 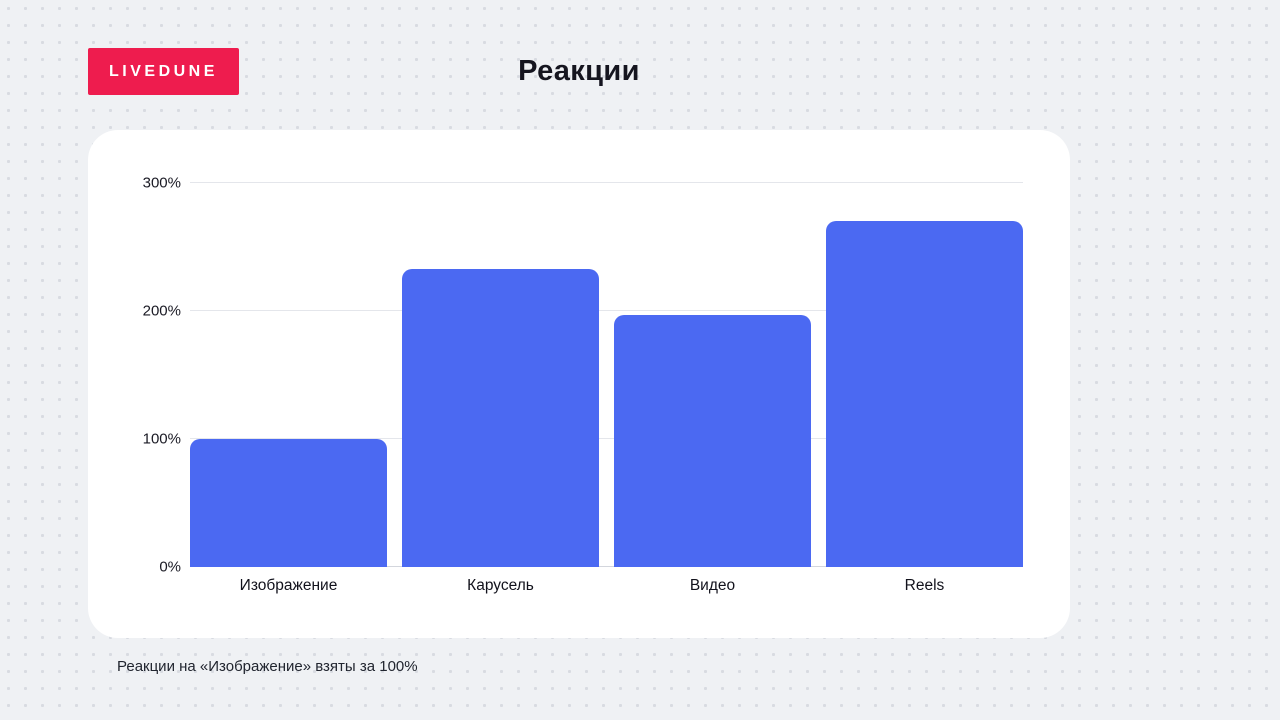 What do you see at coordinates (288, 585) in the screenshot?
I see `x-tick-label: Изображение` at bounding box center [288, 585].